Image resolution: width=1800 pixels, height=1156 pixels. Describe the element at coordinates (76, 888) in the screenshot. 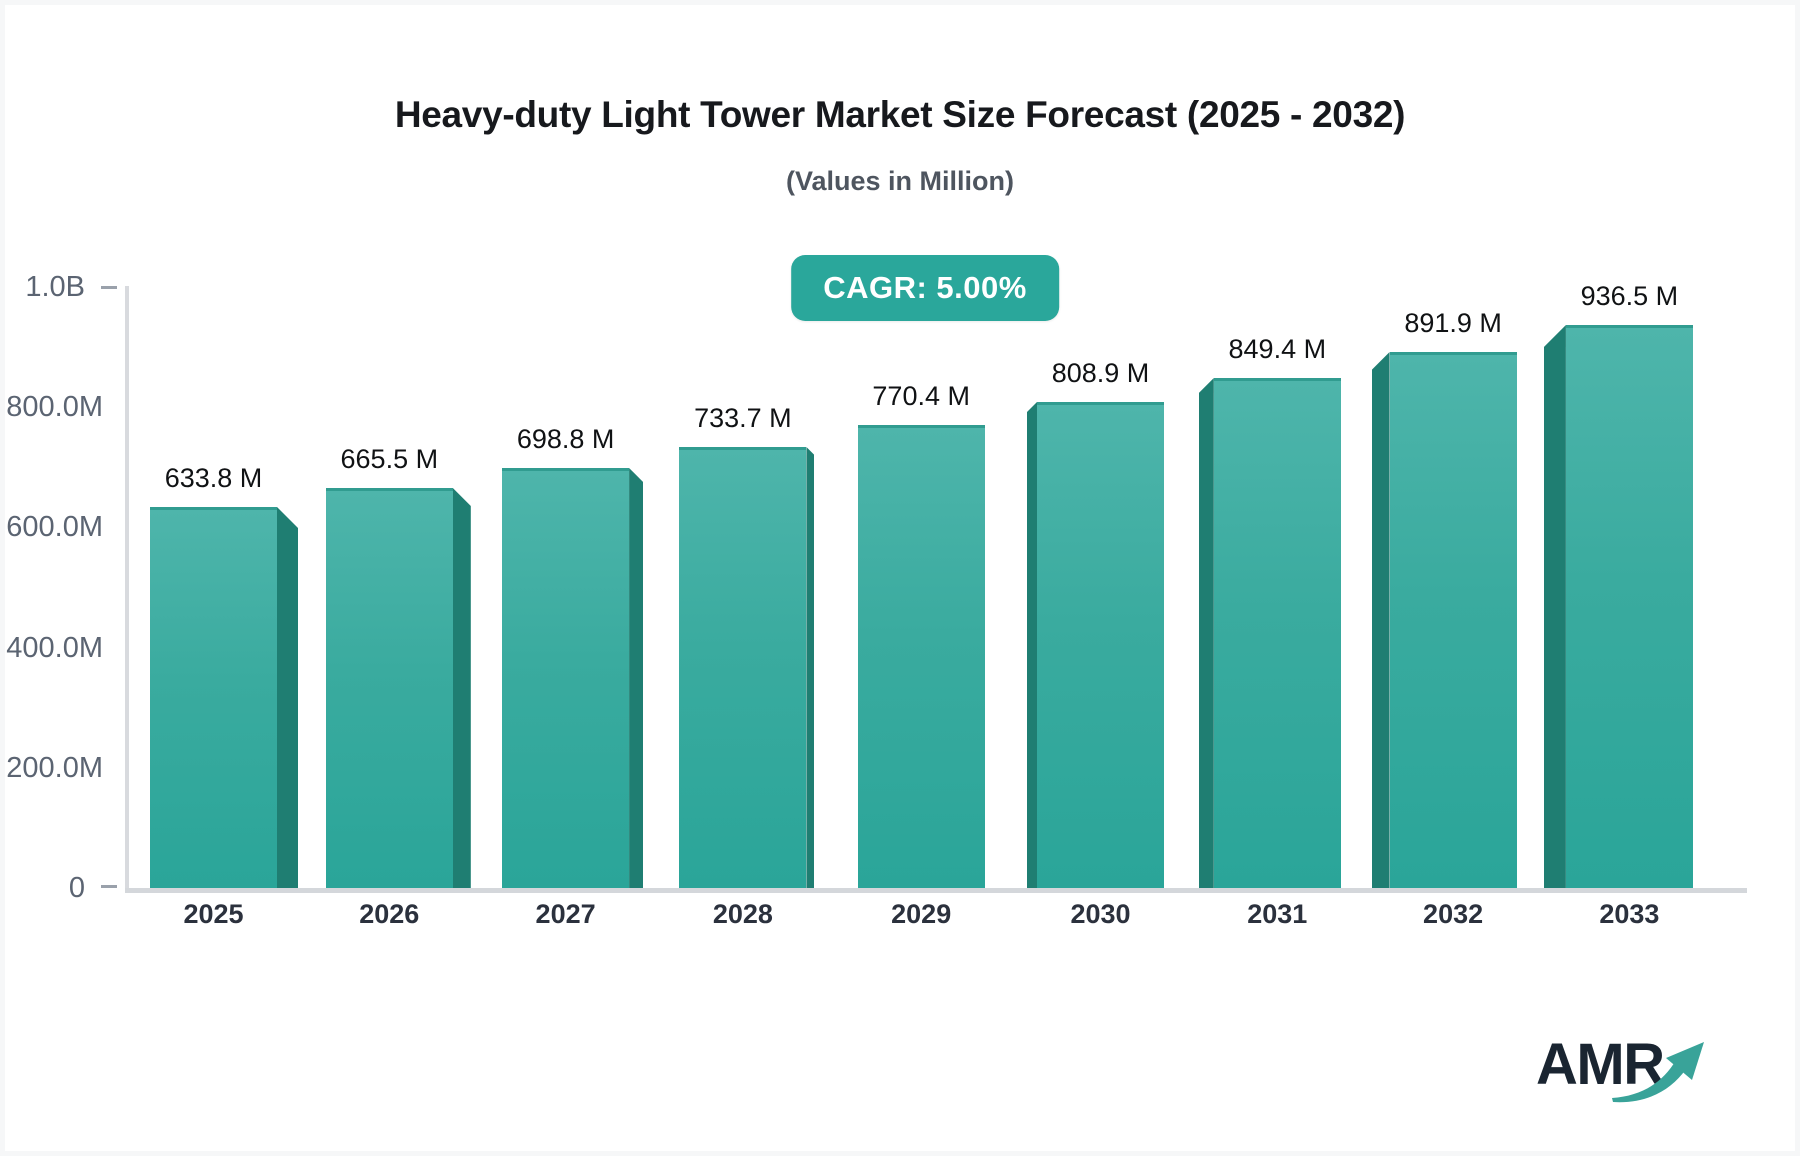

I see `y-axis-tick-label: 0` at that location.